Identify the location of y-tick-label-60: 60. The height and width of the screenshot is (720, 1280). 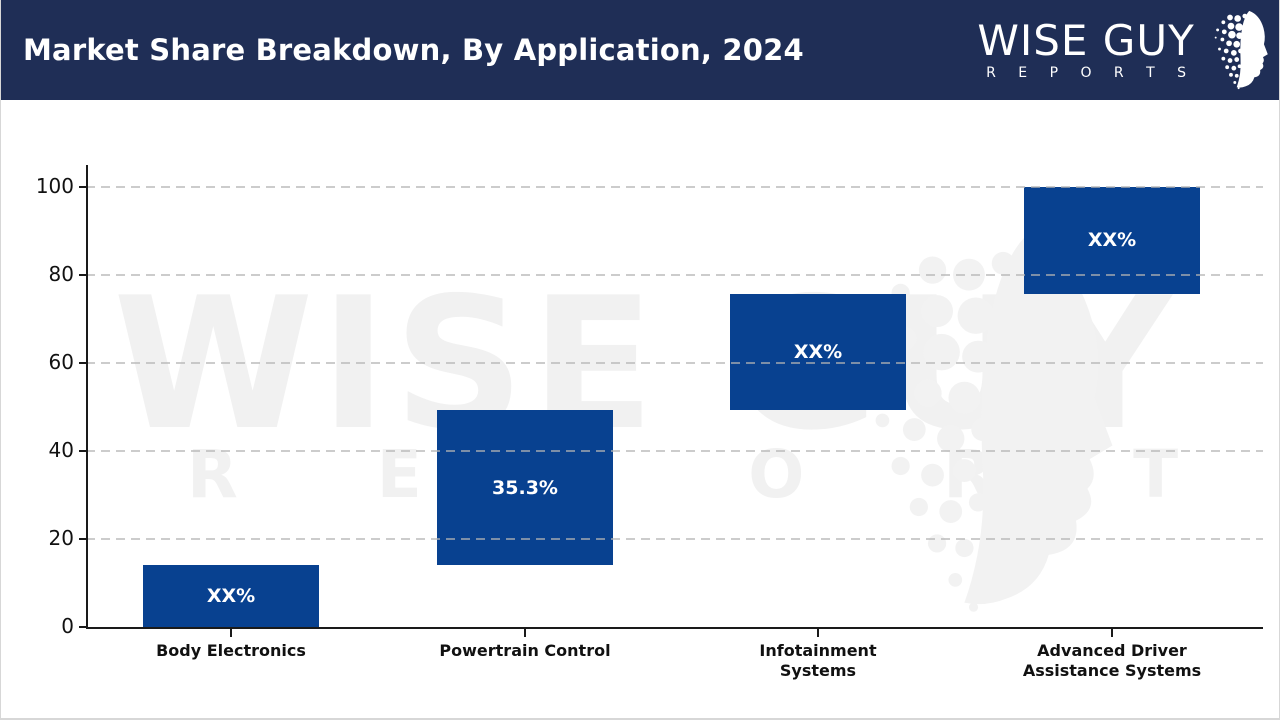
(61, 362).